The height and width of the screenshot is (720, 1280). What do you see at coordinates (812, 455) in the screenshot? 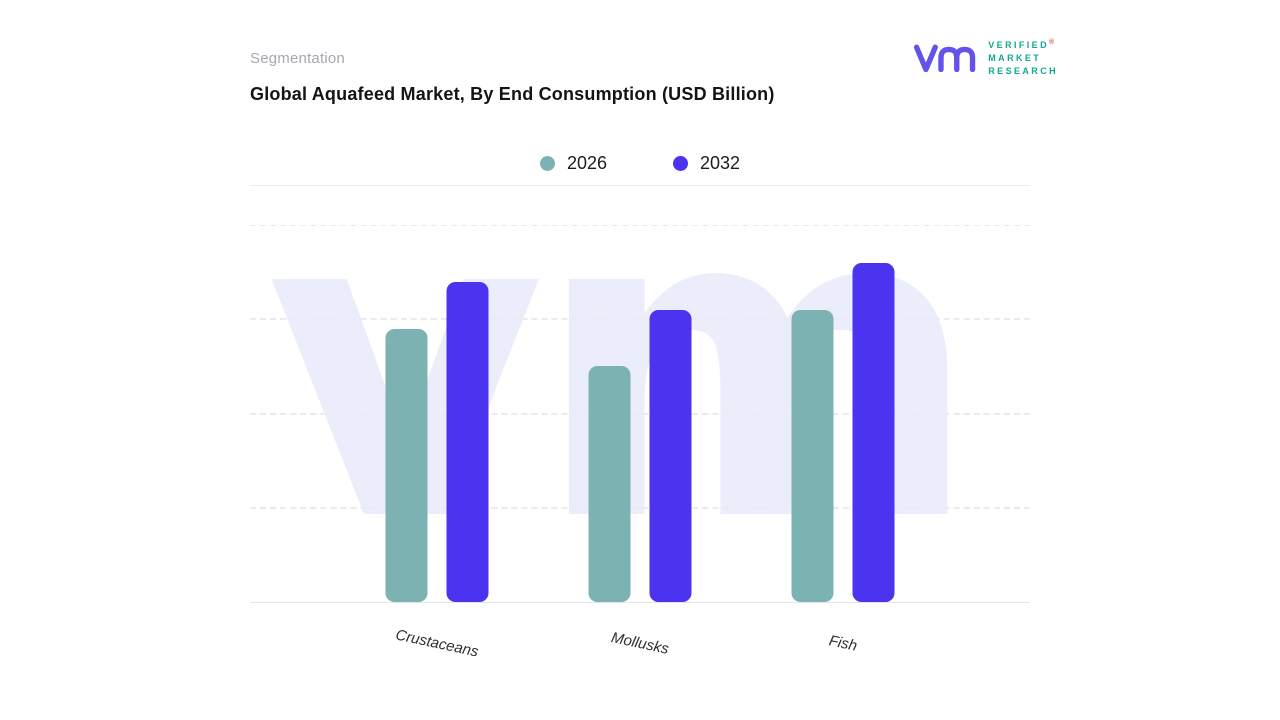
I see `bar-2026-fish` at bounding box center [812, 455].